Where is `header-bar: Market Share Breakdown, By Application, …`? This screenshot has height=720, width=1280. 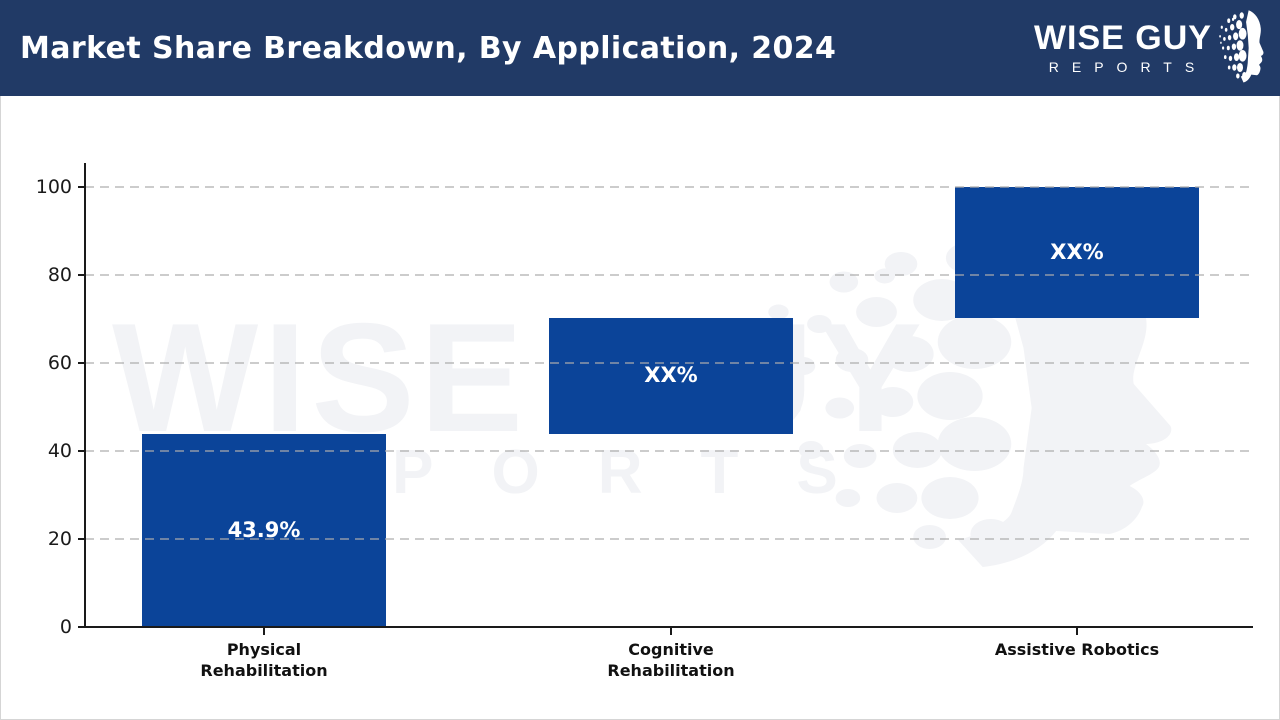 header-bar: Market Share Breakdown, By Application, … is located at coordinates (640, 48).